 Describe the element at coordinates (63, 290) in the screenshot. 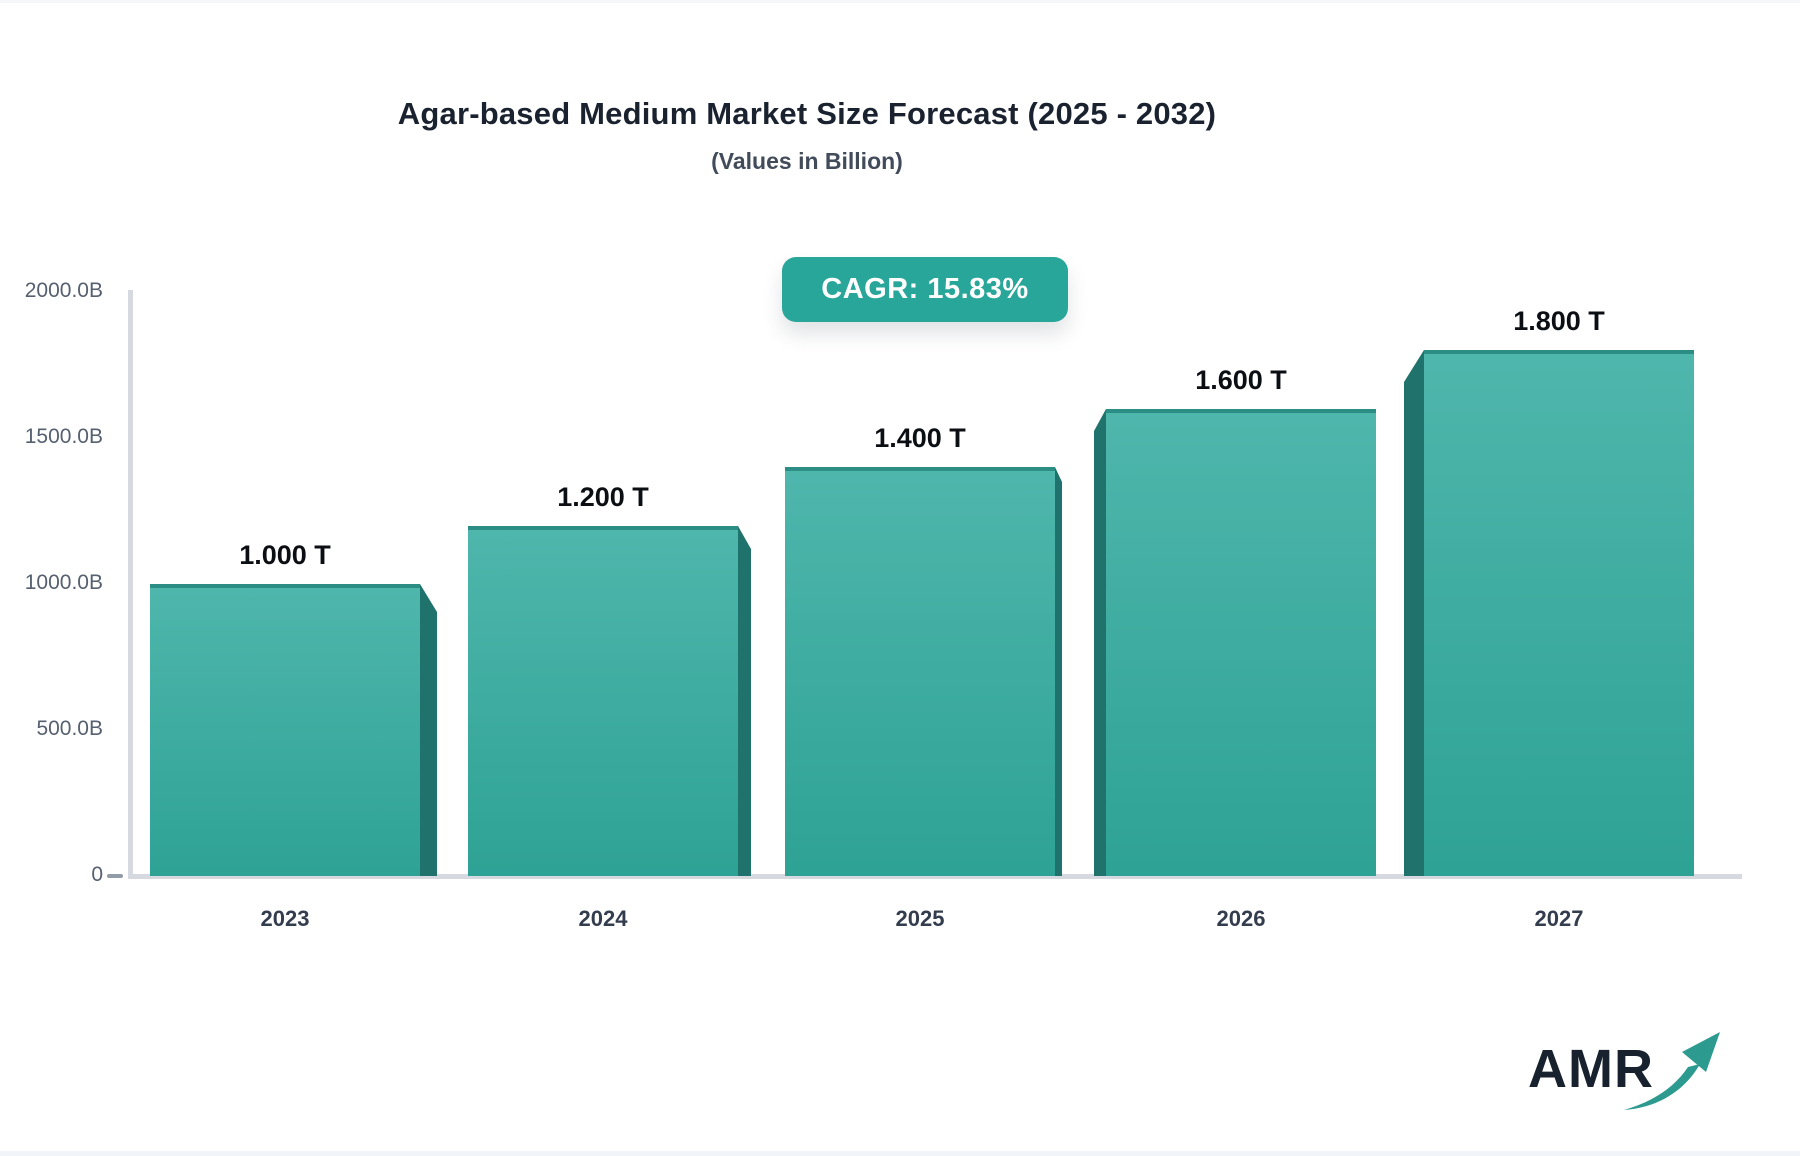

I see `y-axis-tick-label: 2000.0B` at that location.